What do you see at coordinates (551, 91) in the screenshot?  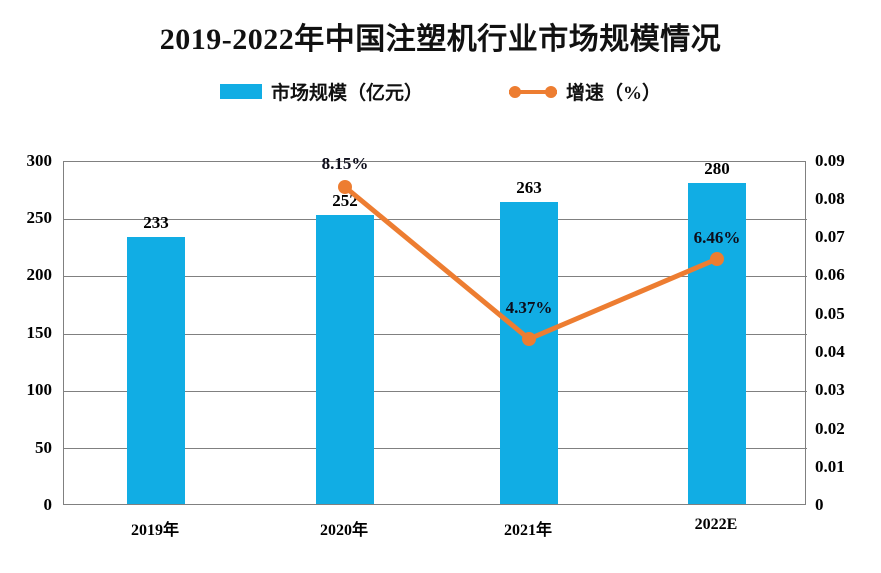 I see `line-swatch-marker-right-icon` at bounding box center [551, 91].